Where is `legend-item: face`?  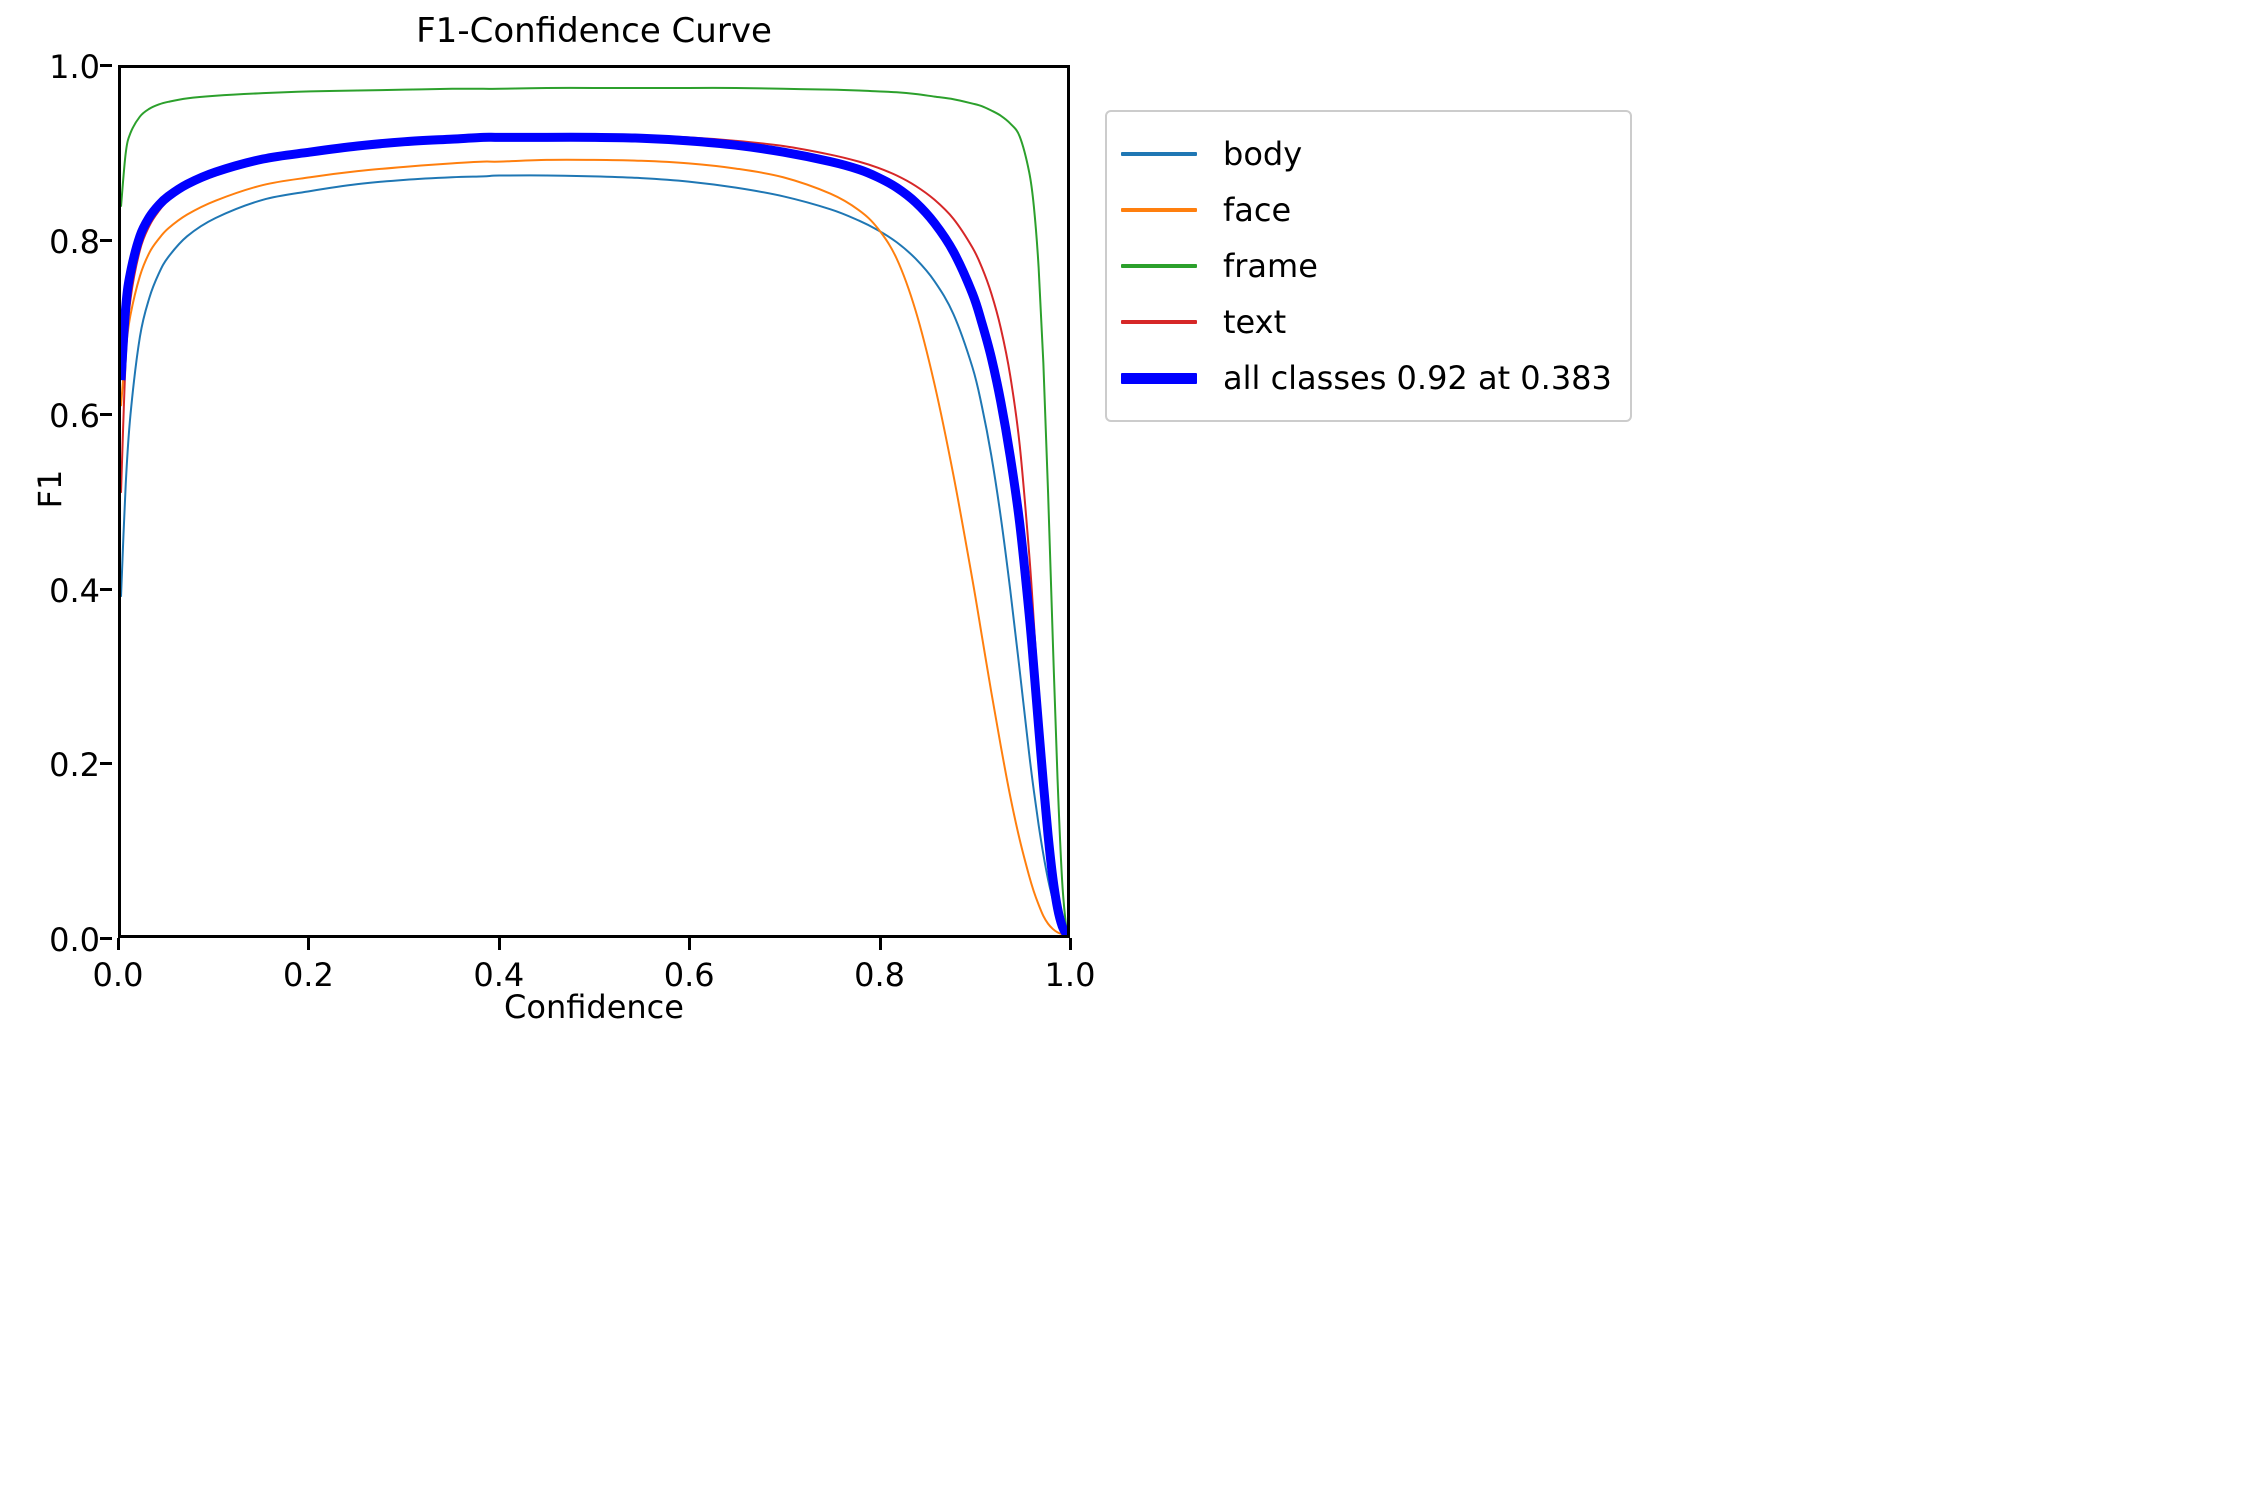
legend-item: face is located at coordinates (1366, 210).